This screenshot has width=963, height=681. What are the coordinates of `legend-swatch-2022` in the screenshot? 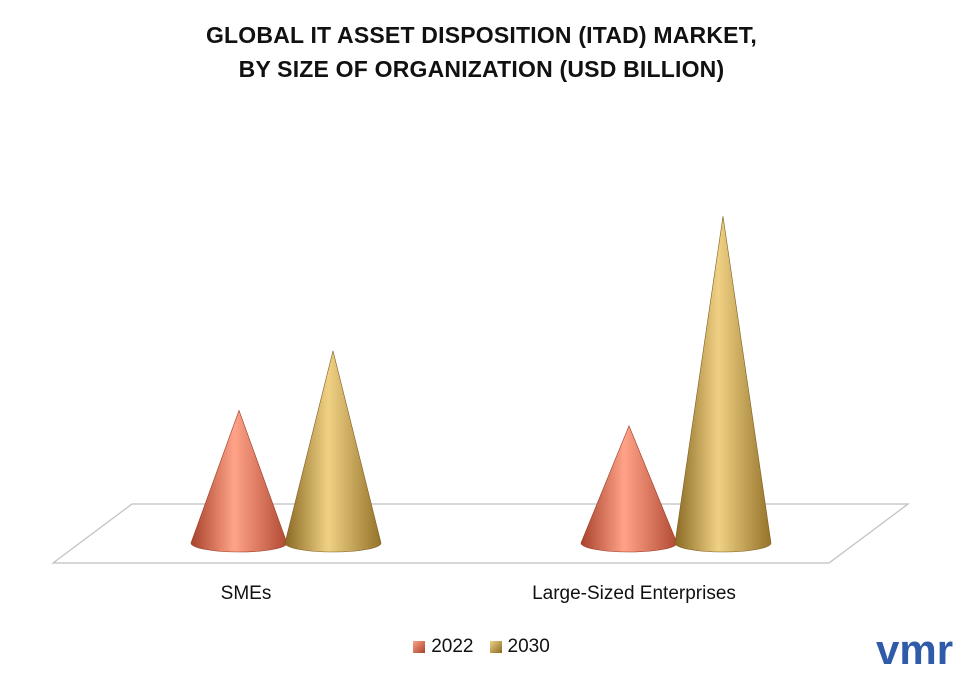 It's located at (419, 647).